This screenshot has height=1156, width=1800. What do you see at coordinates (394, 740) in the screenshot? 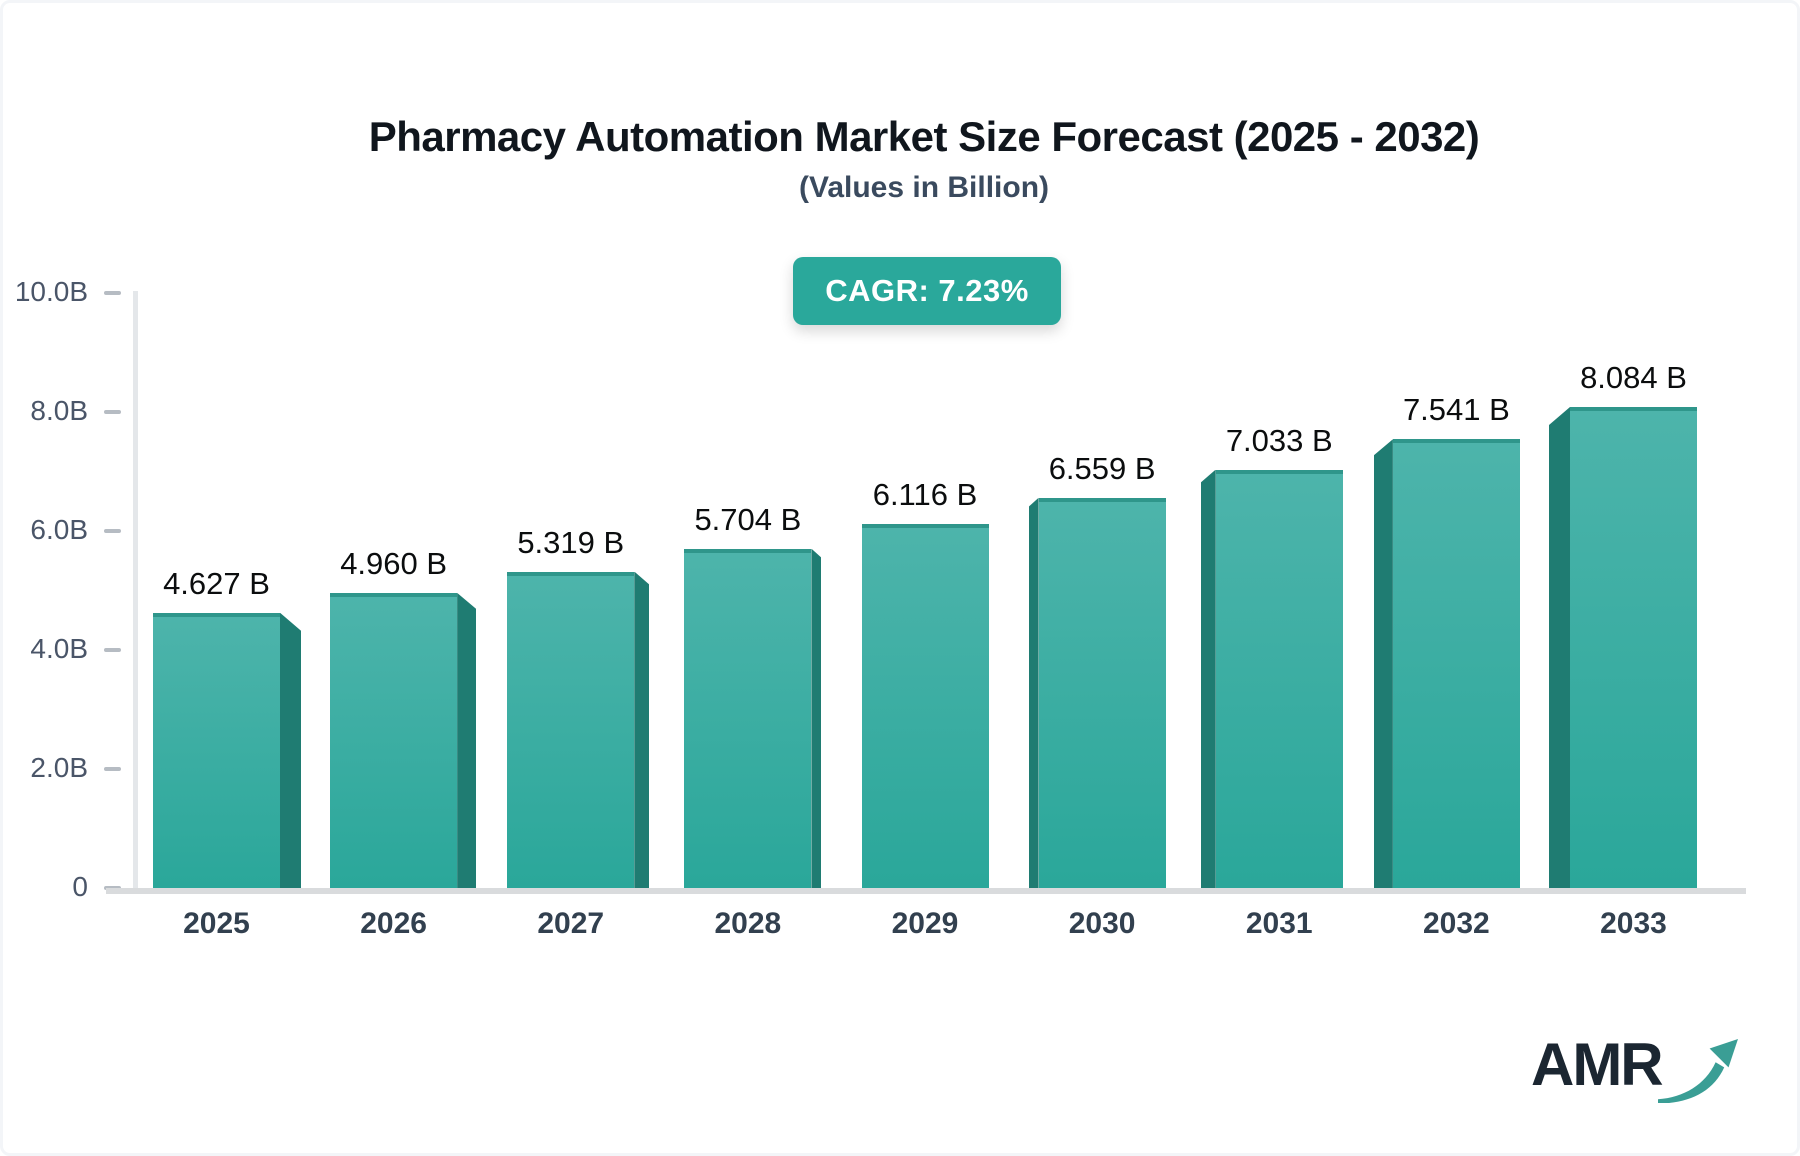
I see `bar-2026` at bounding box center [394, 740].